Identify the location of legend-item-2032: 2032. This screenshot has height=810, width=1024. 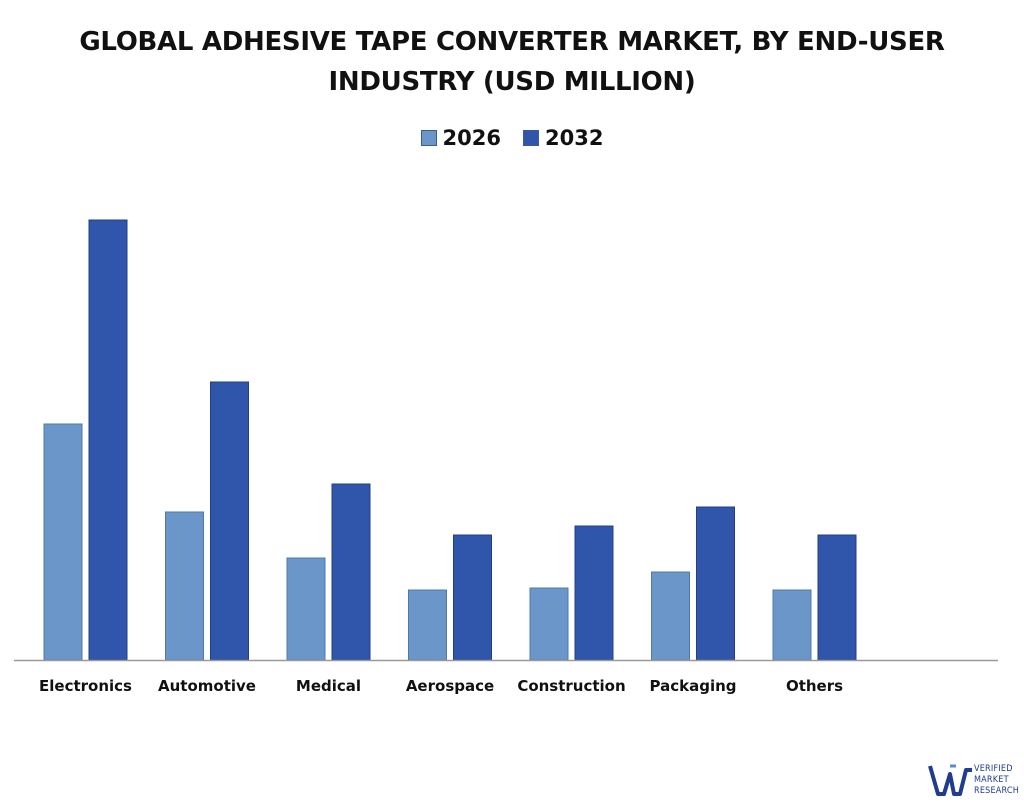
(563, 138).